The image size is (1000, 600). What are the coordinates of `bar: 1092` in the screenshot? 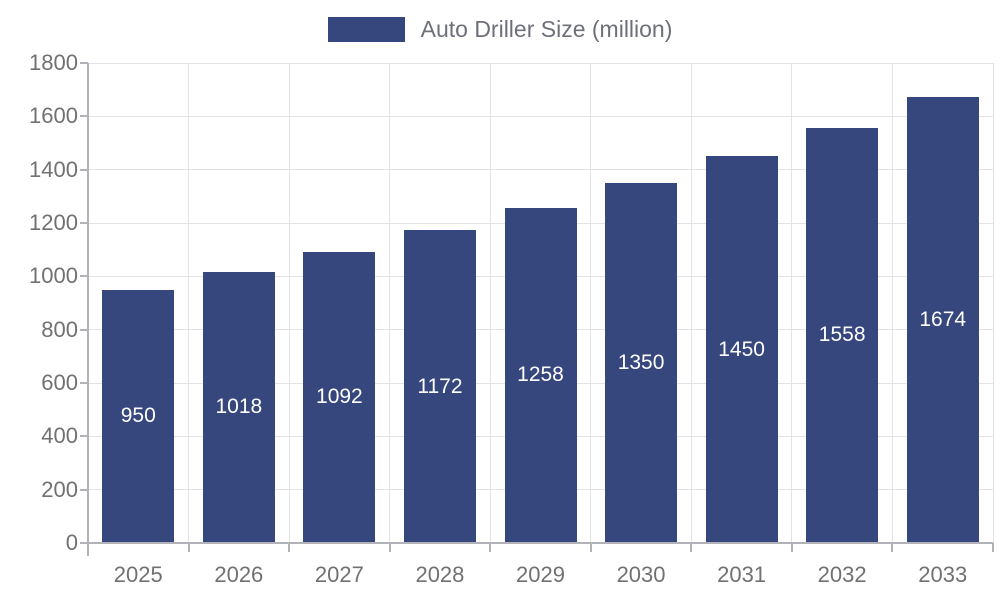 It's located at (339, 397).